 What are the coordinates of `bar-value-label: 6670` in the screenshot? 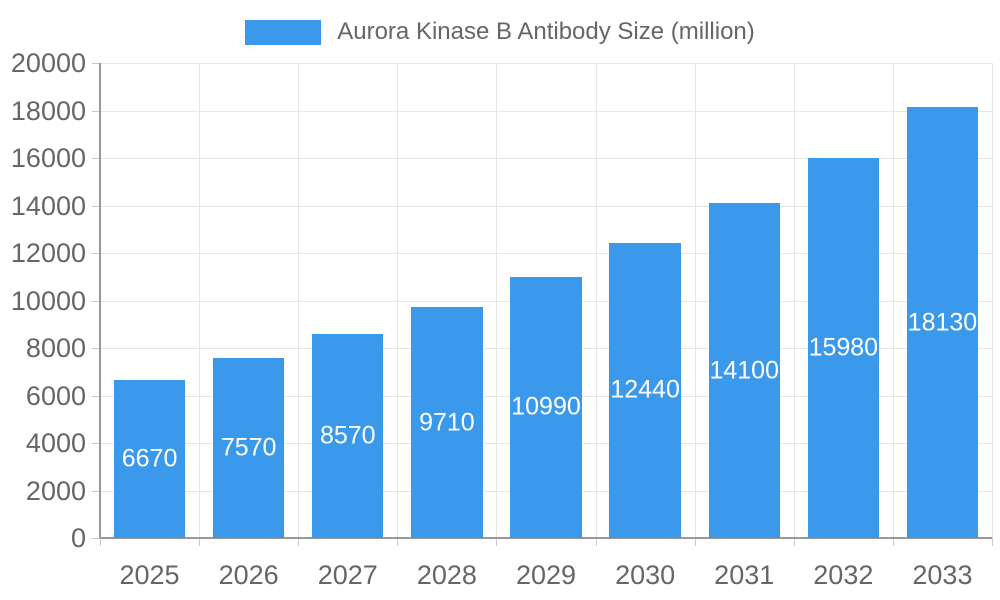 It's located at (149, 458).